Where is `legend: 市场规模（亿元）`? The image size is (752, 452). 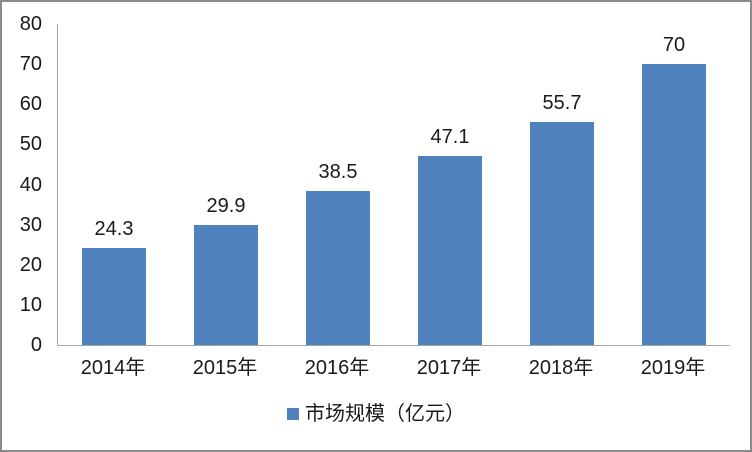 legend: 市场规模（亿元） is located at coordinates (376, 414).